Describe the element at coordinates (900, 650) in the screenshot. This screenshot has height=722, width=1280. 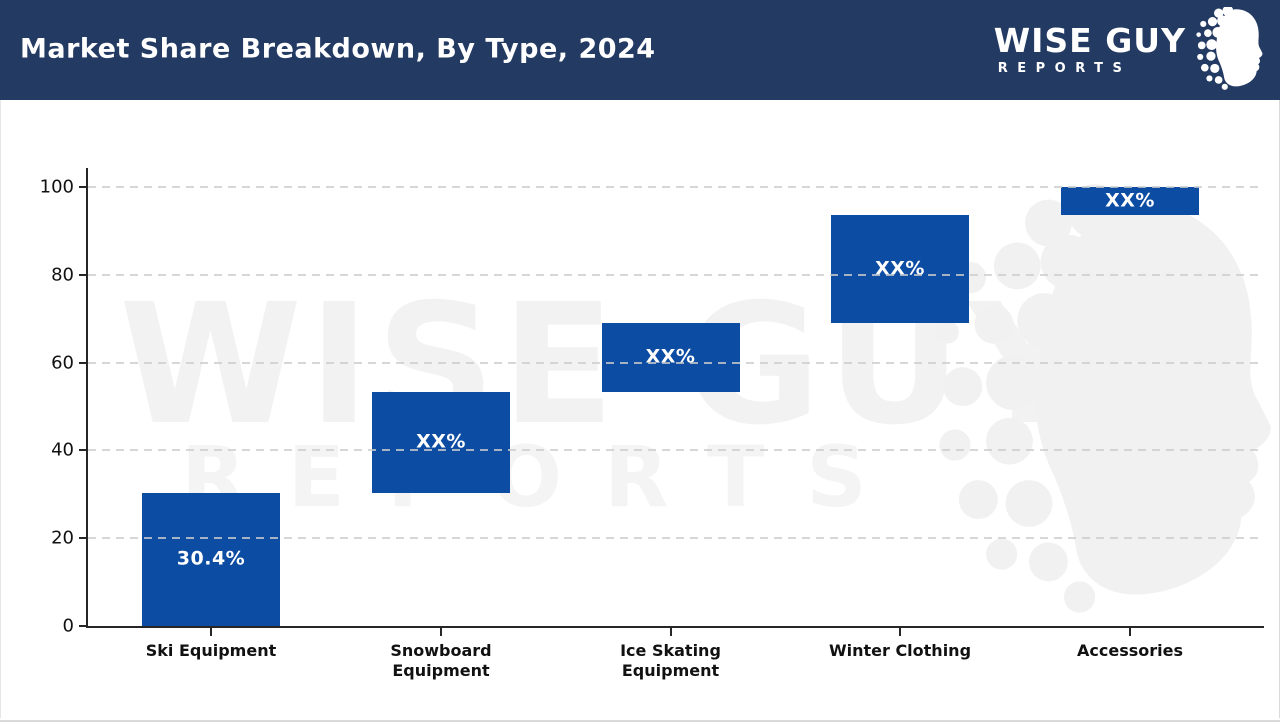
I see `x-category-label-winter-clothing: Winter Clothing` at that location.